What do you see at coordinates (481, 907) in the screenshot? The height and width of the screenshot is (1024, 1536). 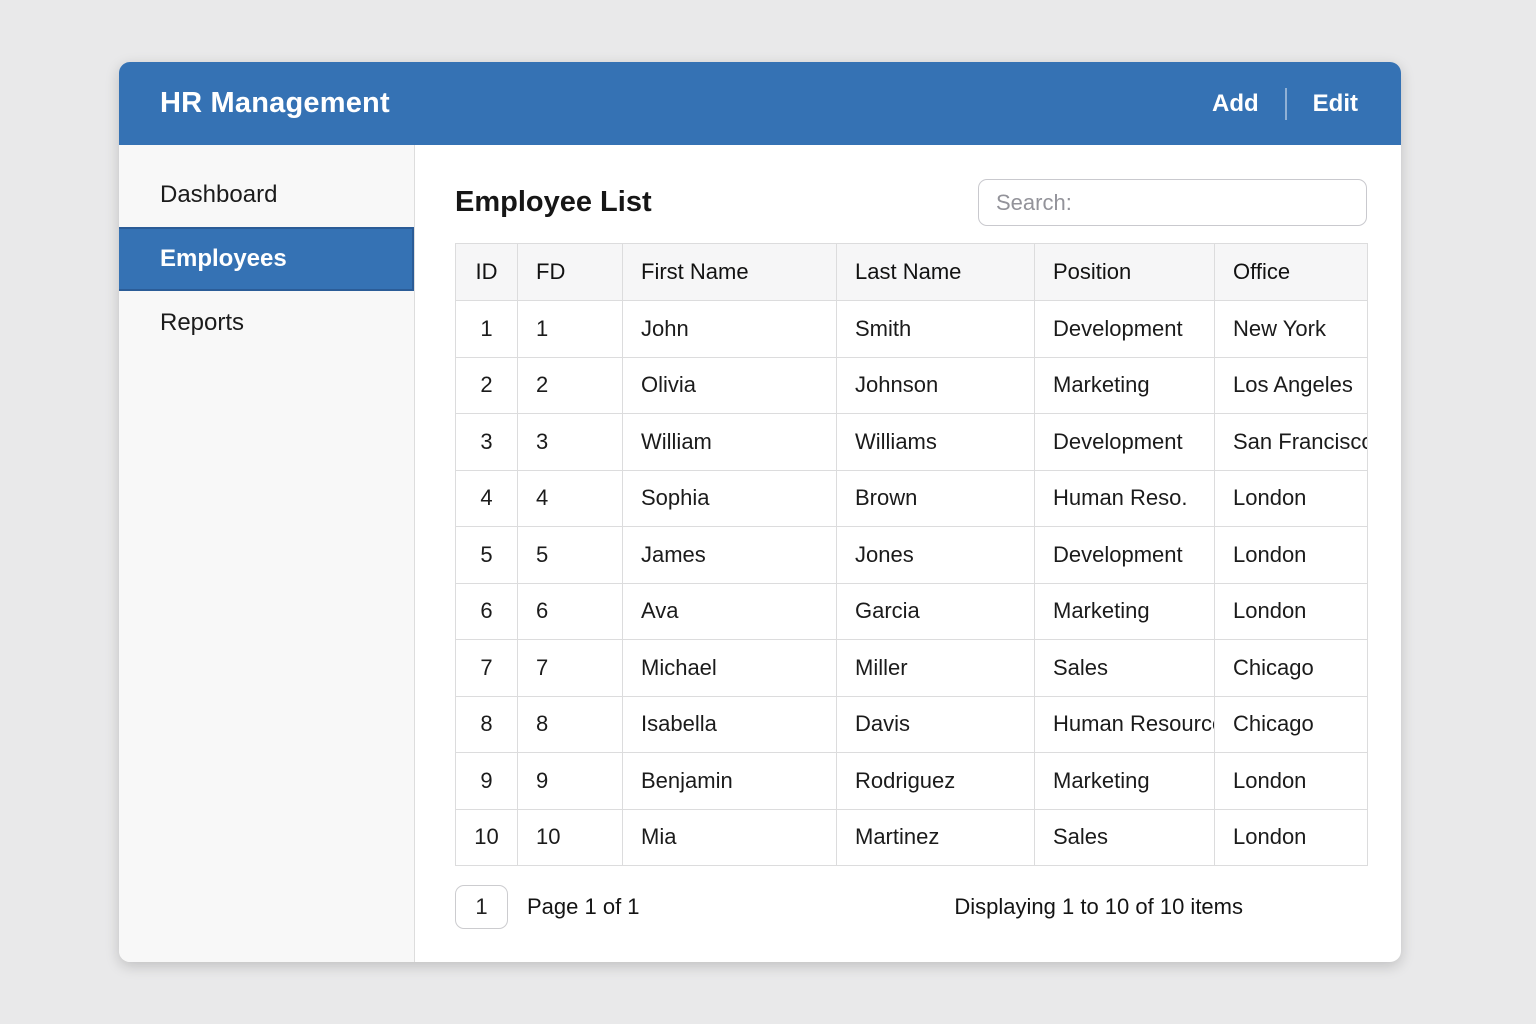 I see `page-1-button: 1` at bounding box center [481, 907].